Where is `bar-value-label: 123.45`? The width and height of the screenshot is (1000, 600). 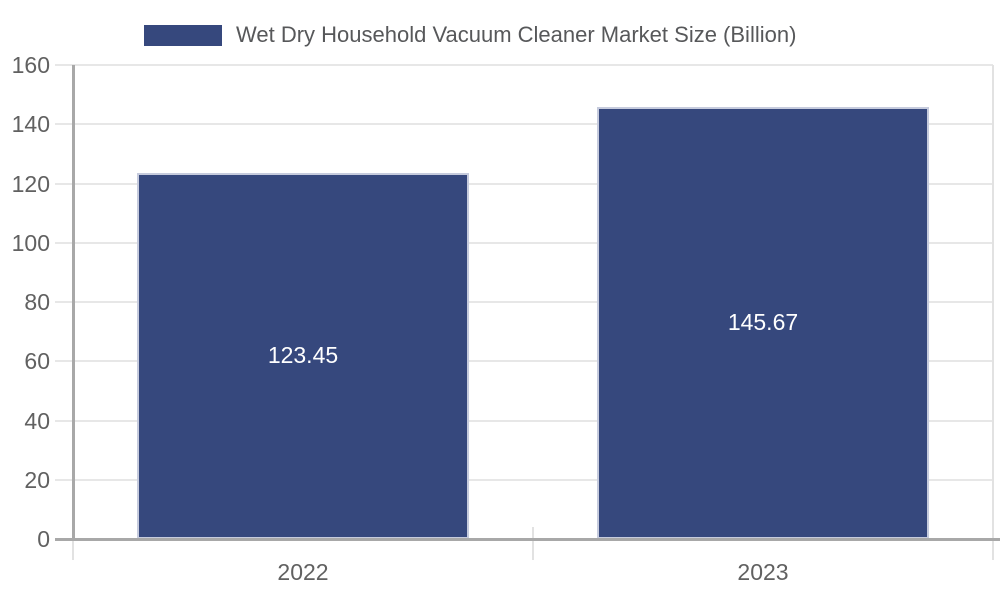
bar-value-label: 123.45 is located at coordinates (303, 355).